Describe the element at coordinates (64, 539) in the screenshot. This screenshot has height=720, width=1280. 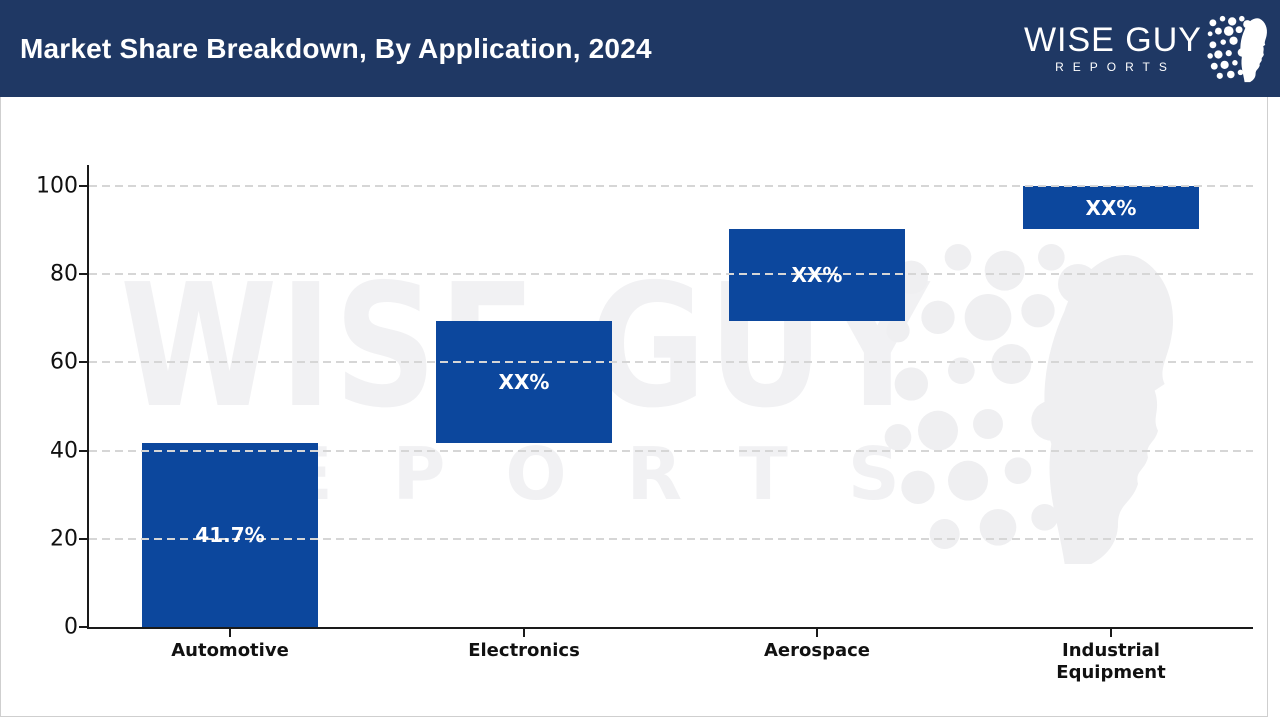
I see `y-tick-label-20: 20` at that location.